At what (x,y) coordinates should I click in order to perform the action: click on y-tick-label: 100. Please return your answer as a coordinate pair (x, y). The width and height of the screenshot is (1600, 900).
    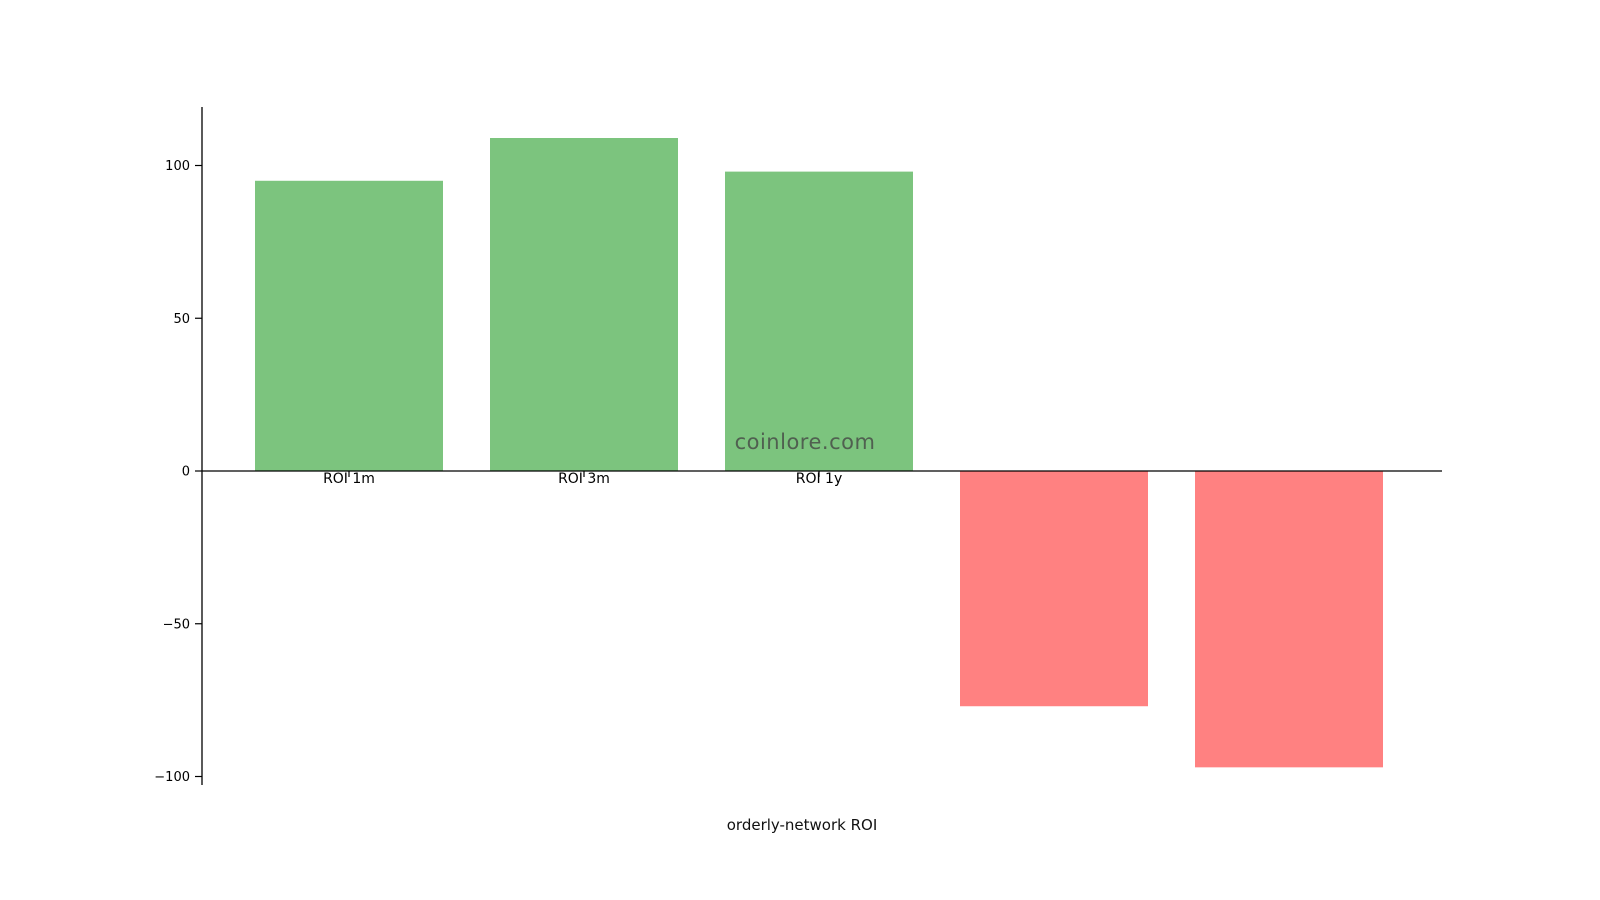
    Looking at the image, I should click on (177, 166).